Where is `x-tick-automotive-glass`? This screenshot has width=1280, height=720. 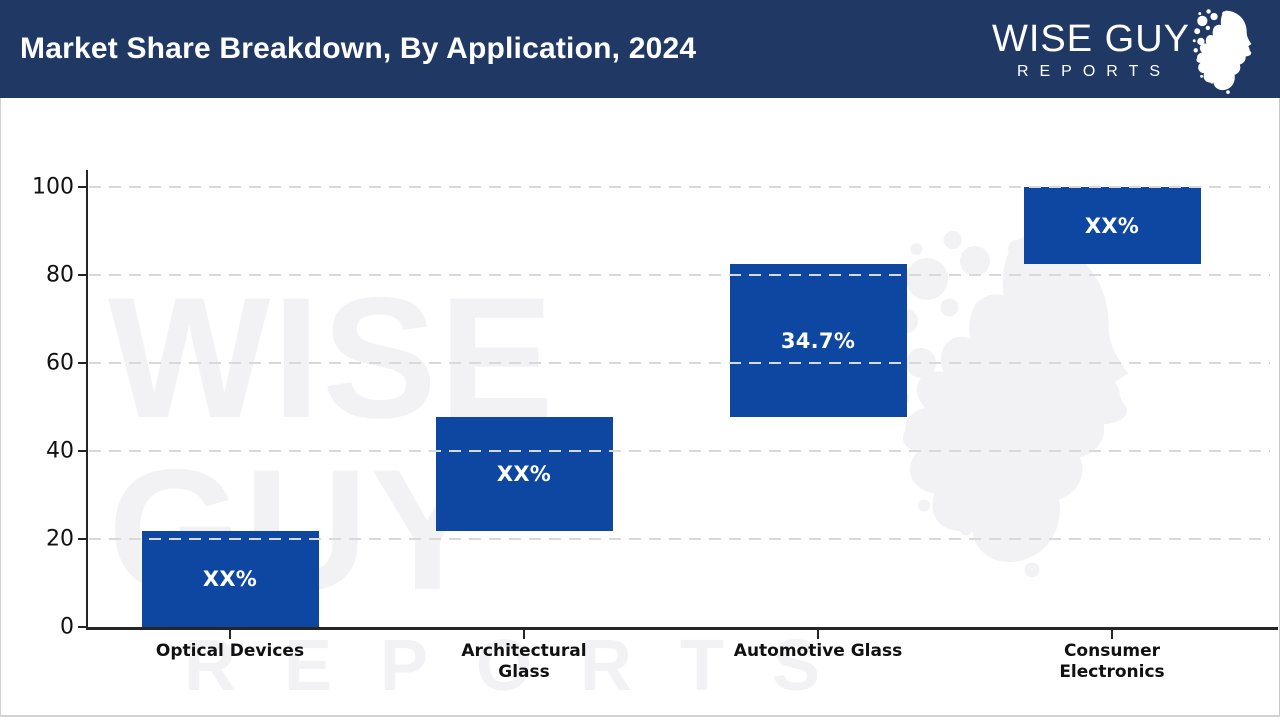
x-tick-automotive-glass is located at coordinates (818, 634).